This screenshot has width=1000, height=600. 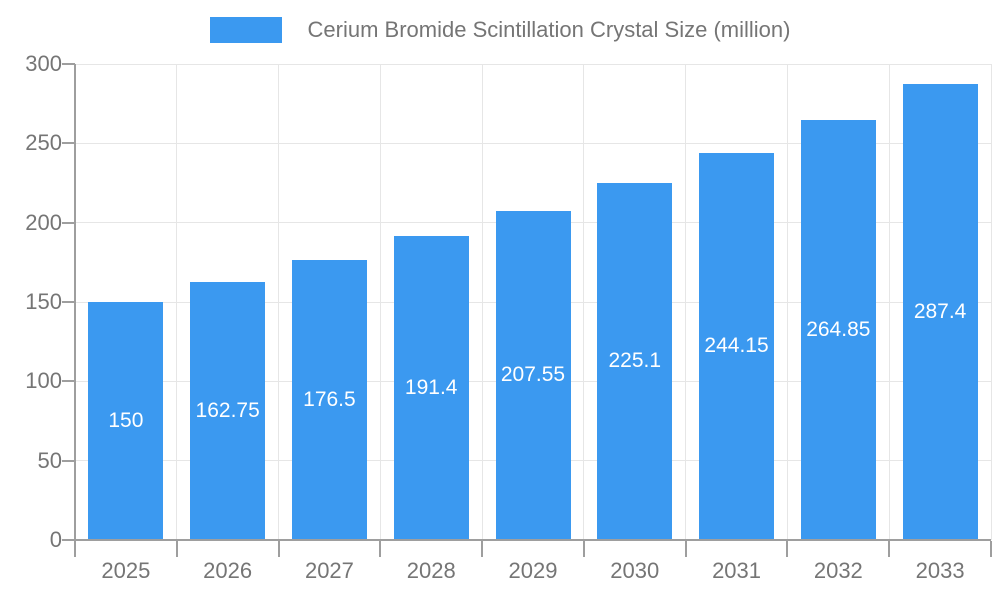 I want to click on x-axis-tick-label: 2027, so click(x=329, y=570).